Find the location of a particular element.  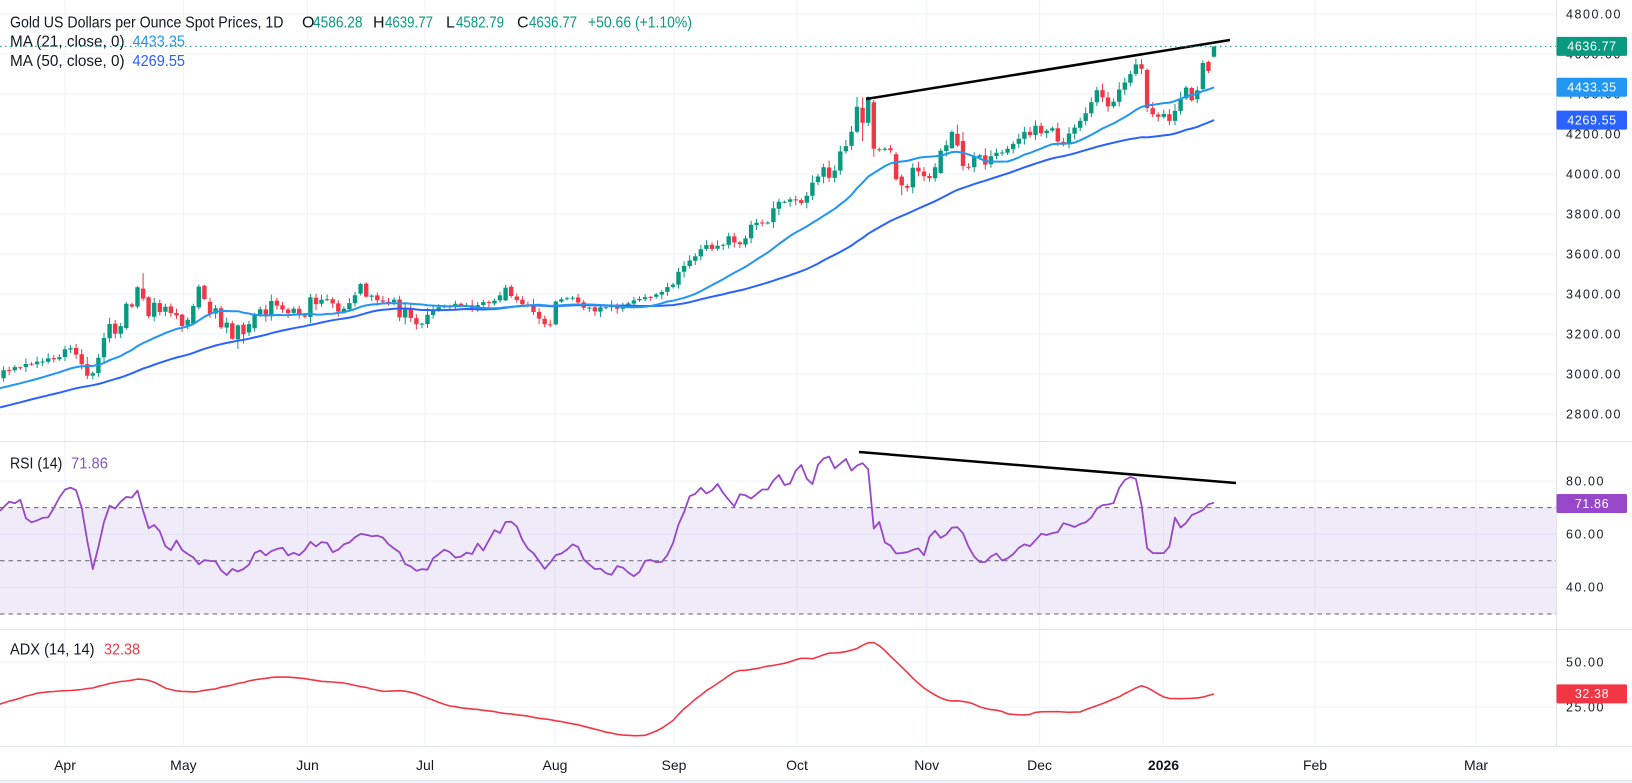

svg-text: Mar is located at coordinates (1476, 765).